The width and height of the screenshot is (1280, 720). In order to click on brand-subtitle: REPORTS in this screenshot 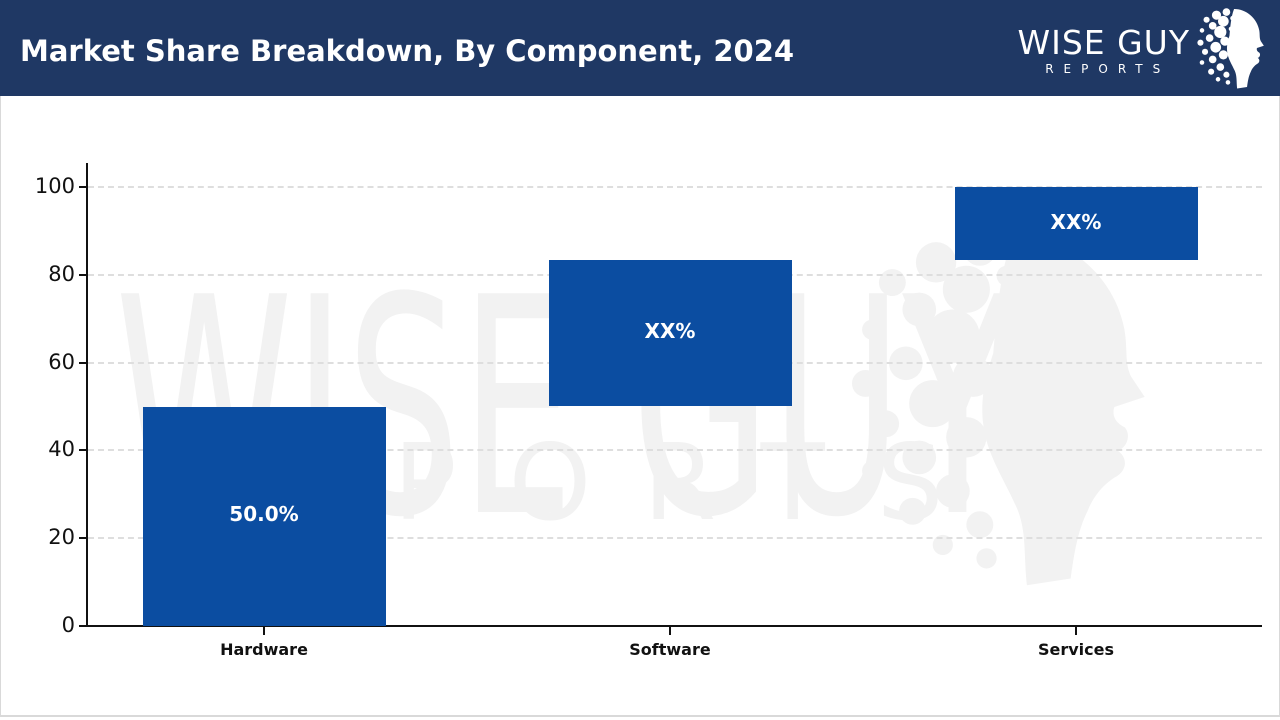, I will do `click(1108, 68)`.